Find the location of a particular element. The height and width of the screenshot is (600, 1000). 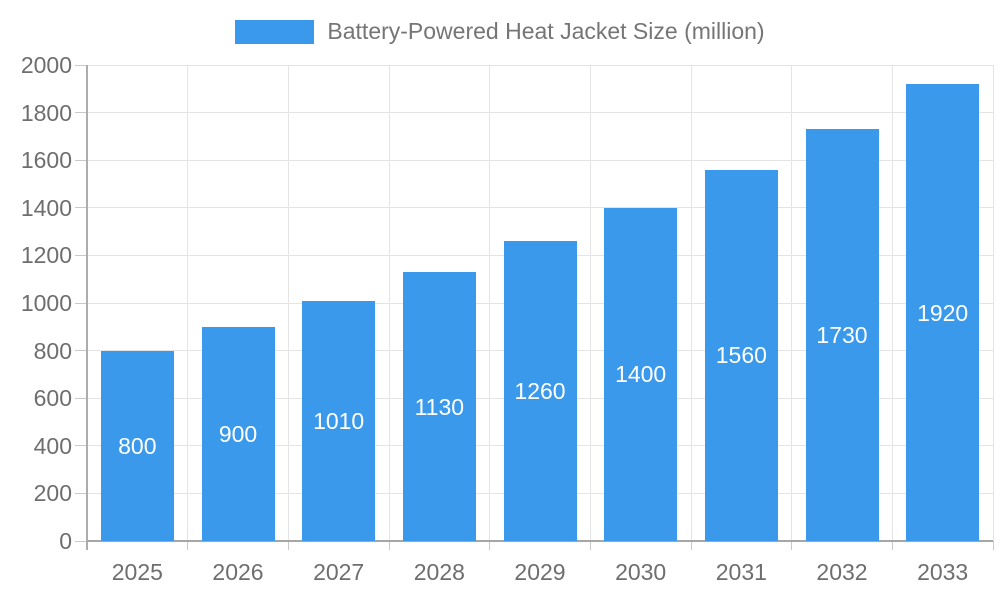

y-axis-label: 200 is located at coordinates (52, 493).